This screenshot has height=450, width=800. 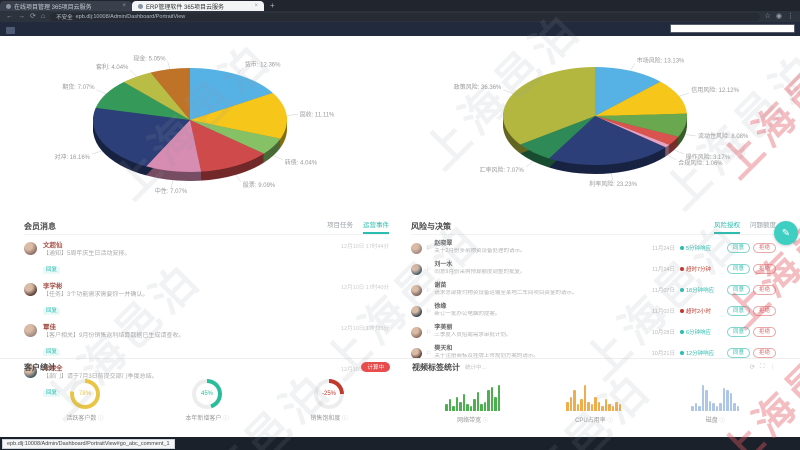 What do you see at coordinates (773, 367) in the screenshot?
I see `more-icon: ⋮` at bounding box center [773, 367].